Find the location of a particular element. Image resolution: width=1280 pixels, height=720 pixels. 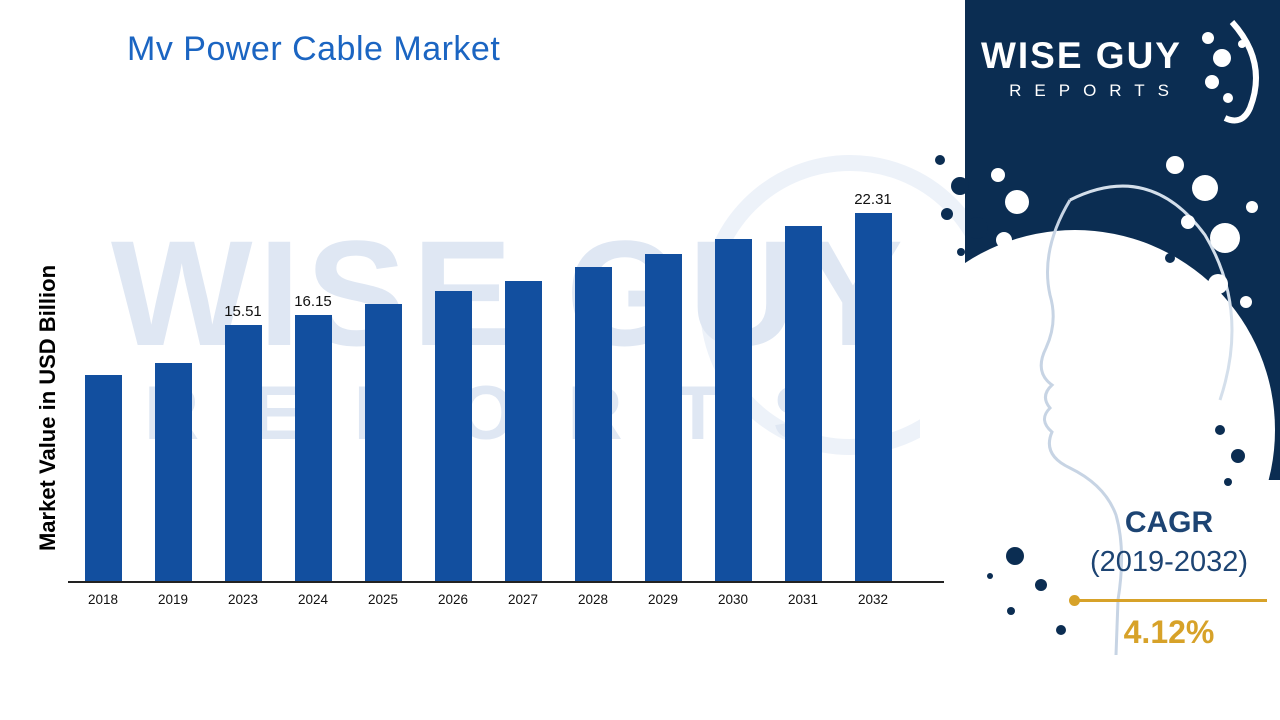

bar-value-label: 16.15 is located at coordinates (313, 301).